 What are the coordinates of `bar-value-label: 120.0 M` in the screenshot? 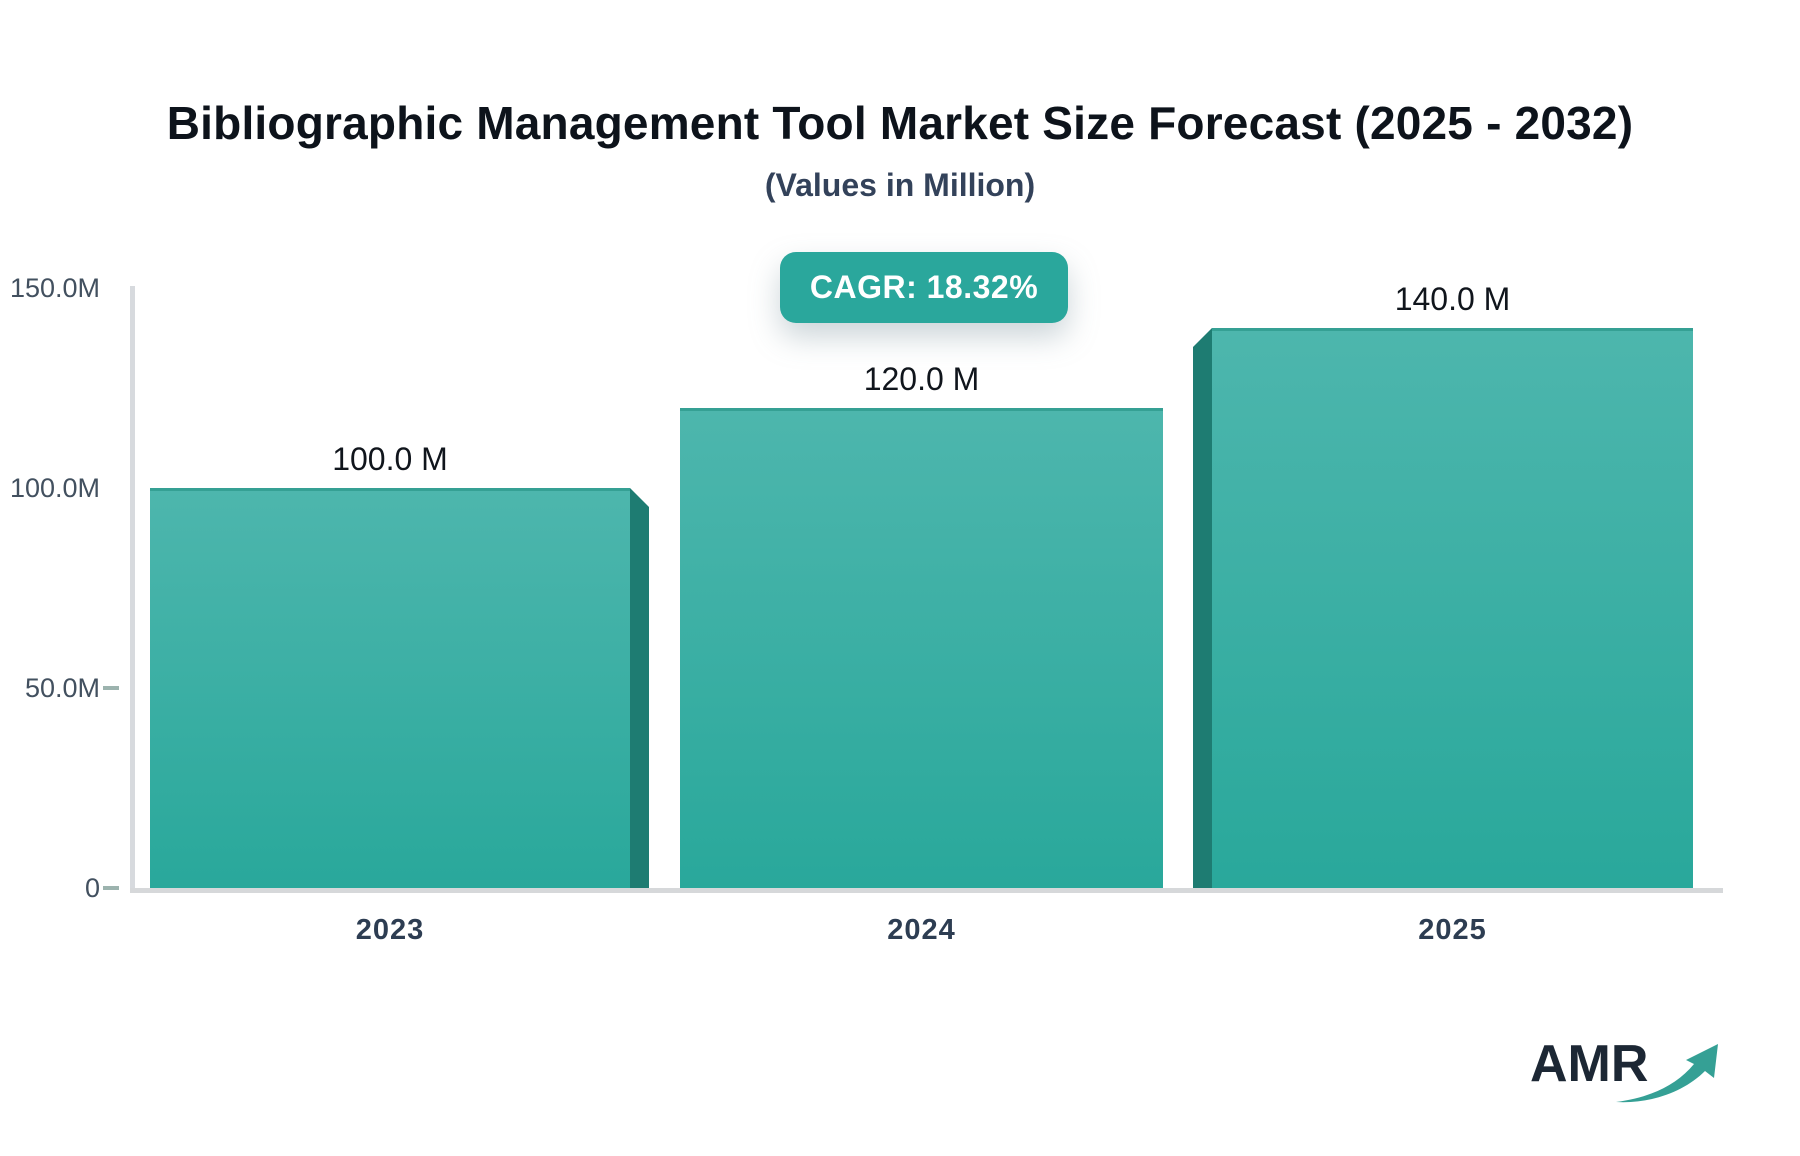 It's located at (921, 379).